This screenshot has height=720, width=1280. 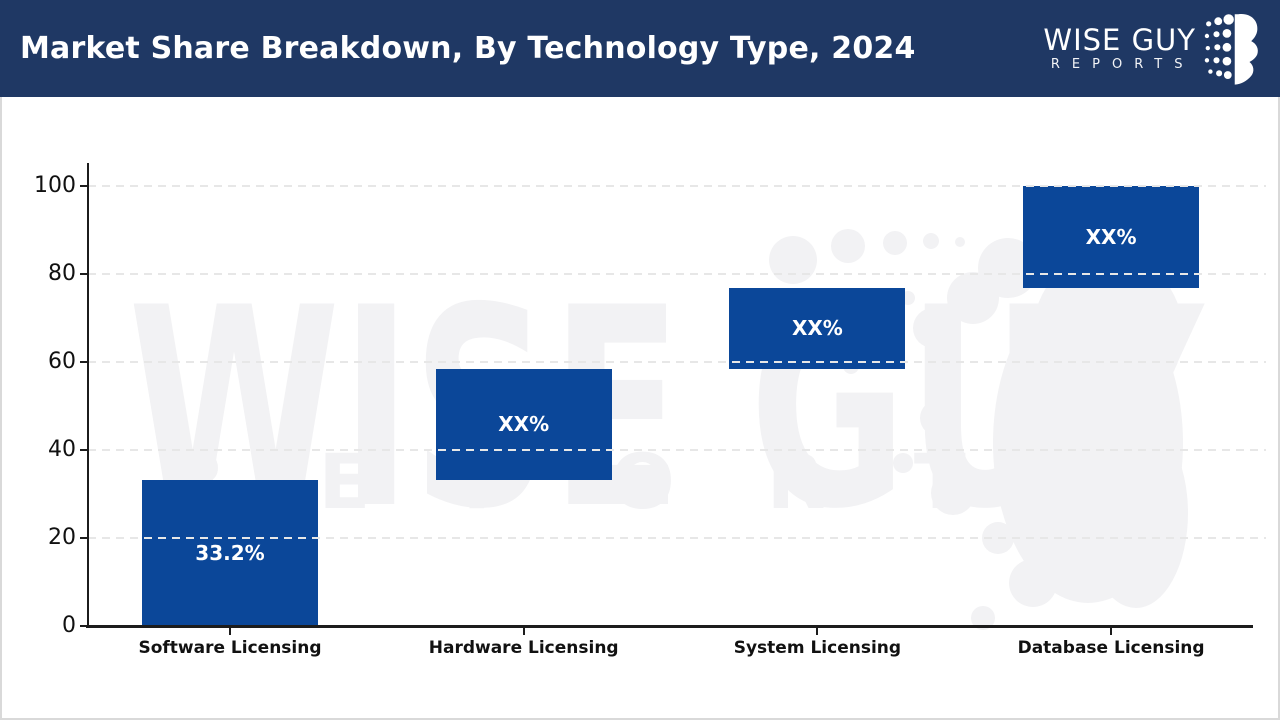 I want to click on y-axis-line, so click(x=87, y=395).